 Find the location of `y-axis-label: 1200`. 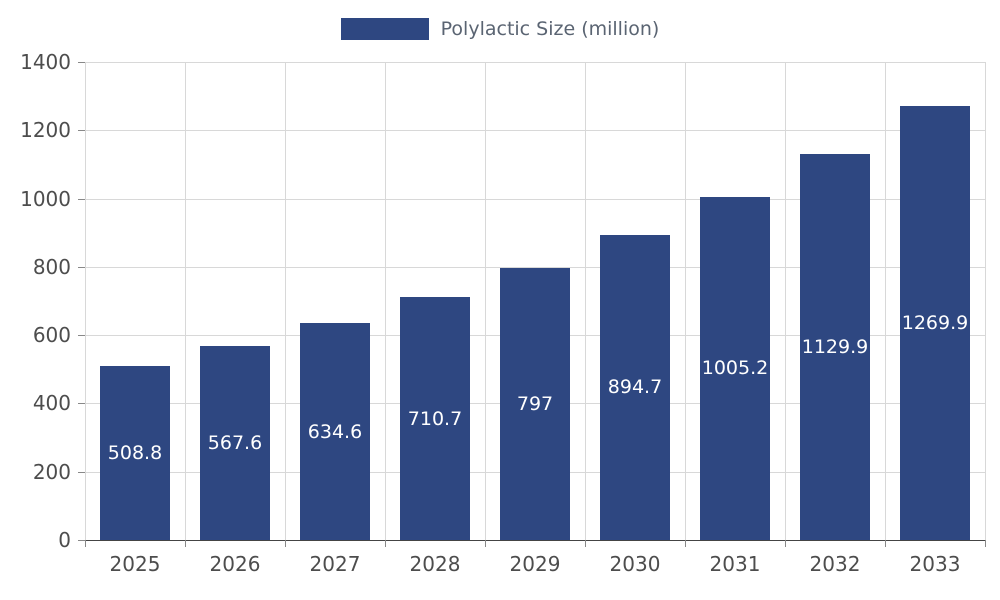

y-axis-label: 1200 is located at coordinates (45, 130).